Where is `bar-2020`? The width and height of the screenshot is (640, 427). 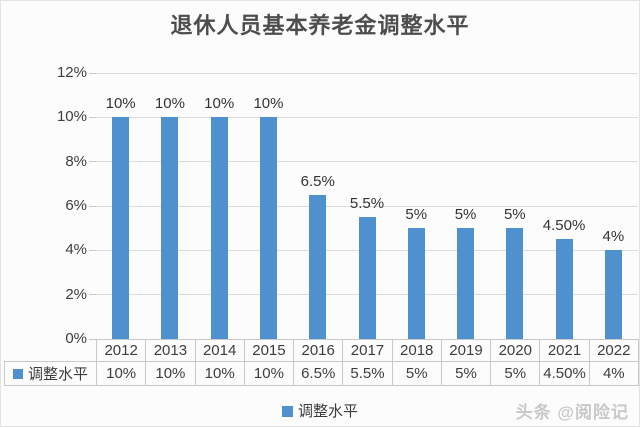
bar-2020 is located at coordinates (515, 283).